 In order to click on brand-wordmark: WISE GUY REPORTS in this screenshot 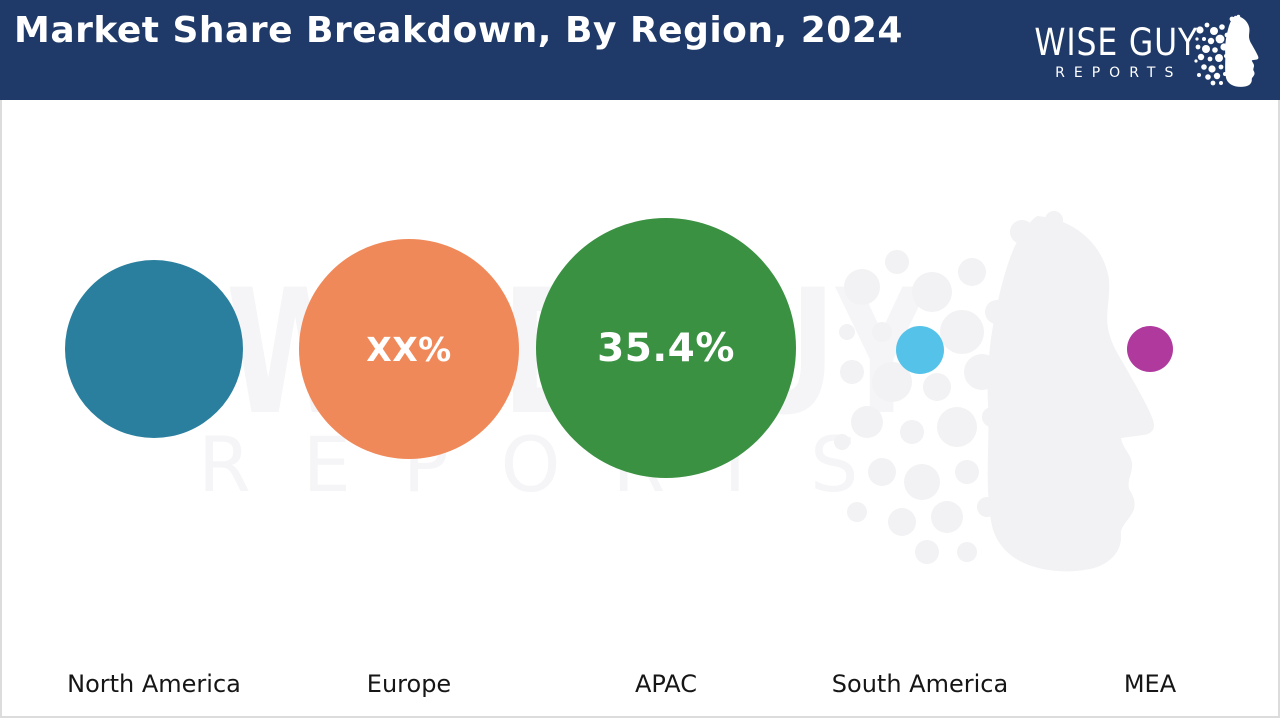, I will do `click(1116, 51)`.